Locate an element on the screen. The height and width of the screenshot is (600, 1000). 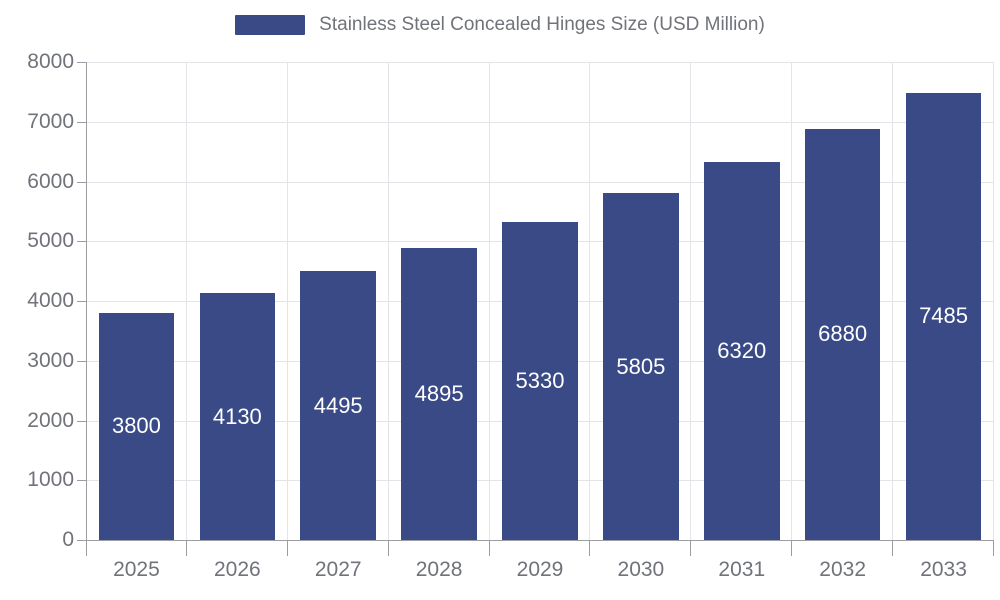
y-axis-line is located at coordinates (86, 301).